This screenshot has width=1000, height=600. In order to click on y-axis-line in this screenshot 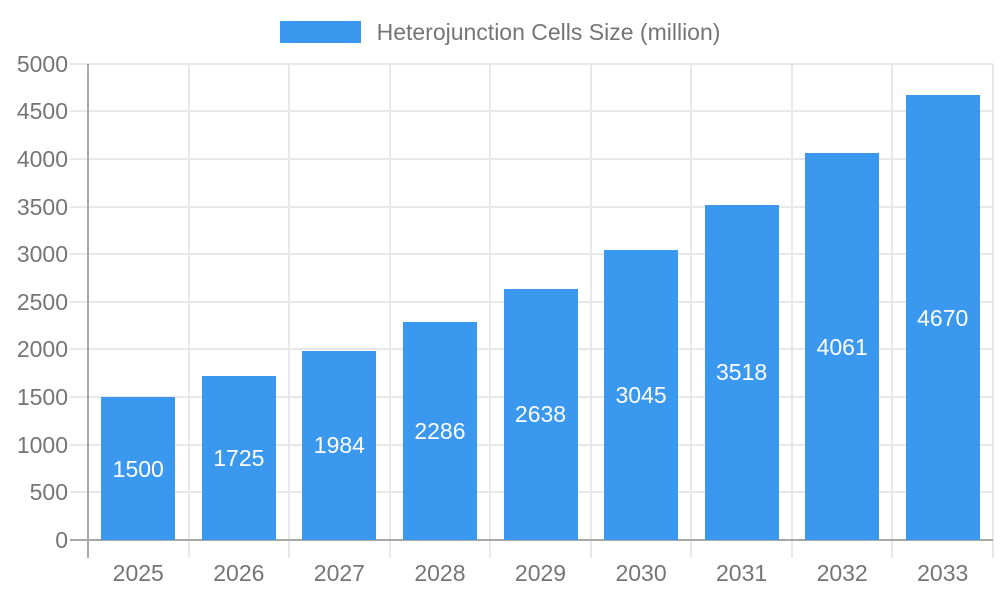, I will do `click(88, 310)`.